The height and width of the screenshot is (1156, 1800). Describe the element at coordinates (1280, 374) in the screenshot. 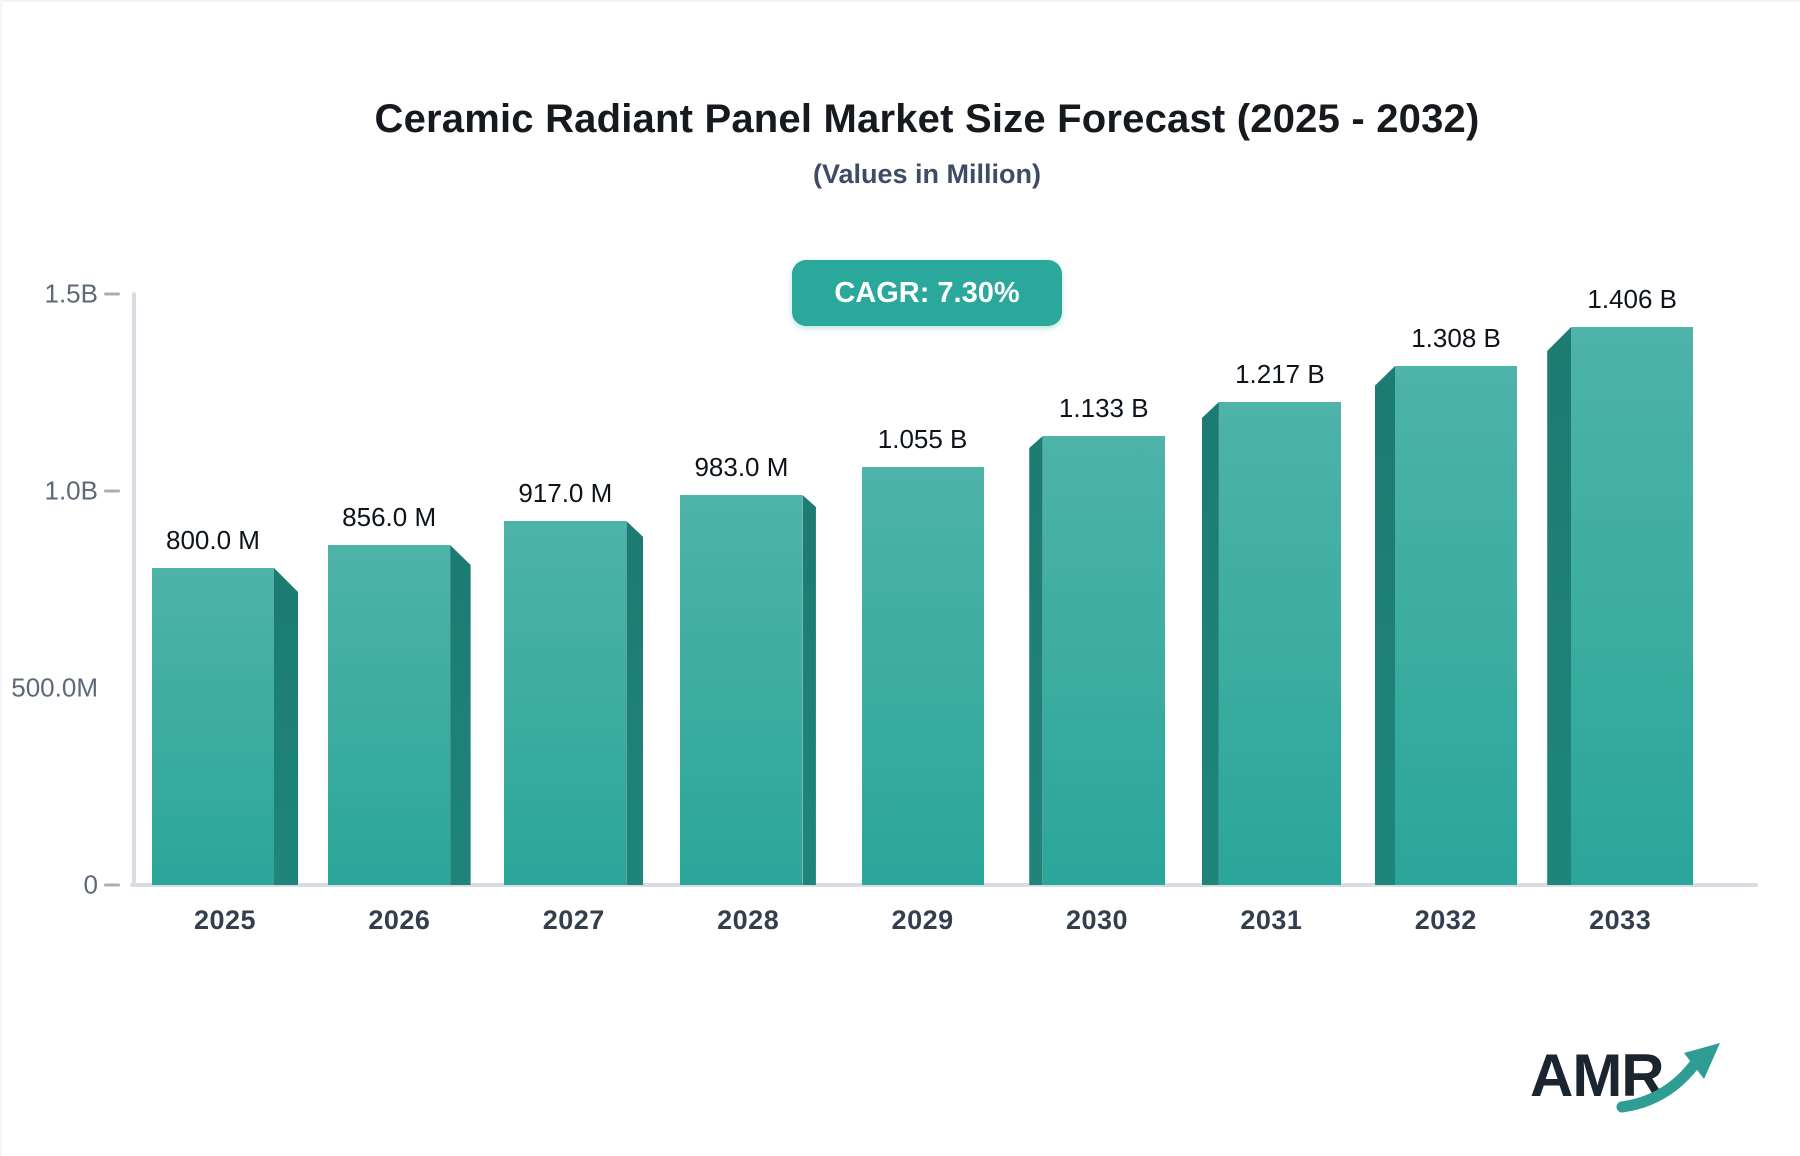

I see `bar-value-label-2031: 1.217 B` at that location.